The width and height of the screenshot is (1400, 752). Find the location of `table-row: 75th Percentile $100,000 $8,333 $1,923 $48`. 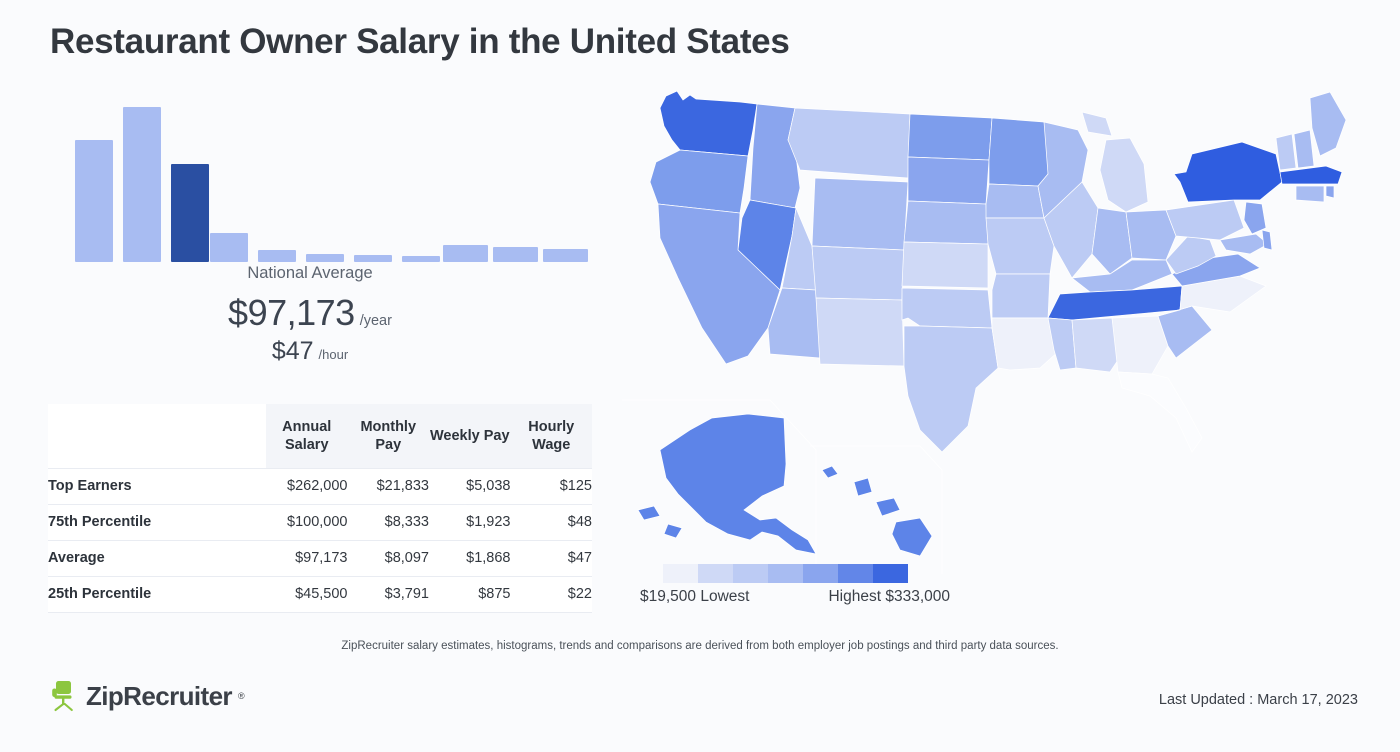

table-row: 75th Percentile $100,000 $8,333 $1,923 $48 is located at coordinates (320, 522).